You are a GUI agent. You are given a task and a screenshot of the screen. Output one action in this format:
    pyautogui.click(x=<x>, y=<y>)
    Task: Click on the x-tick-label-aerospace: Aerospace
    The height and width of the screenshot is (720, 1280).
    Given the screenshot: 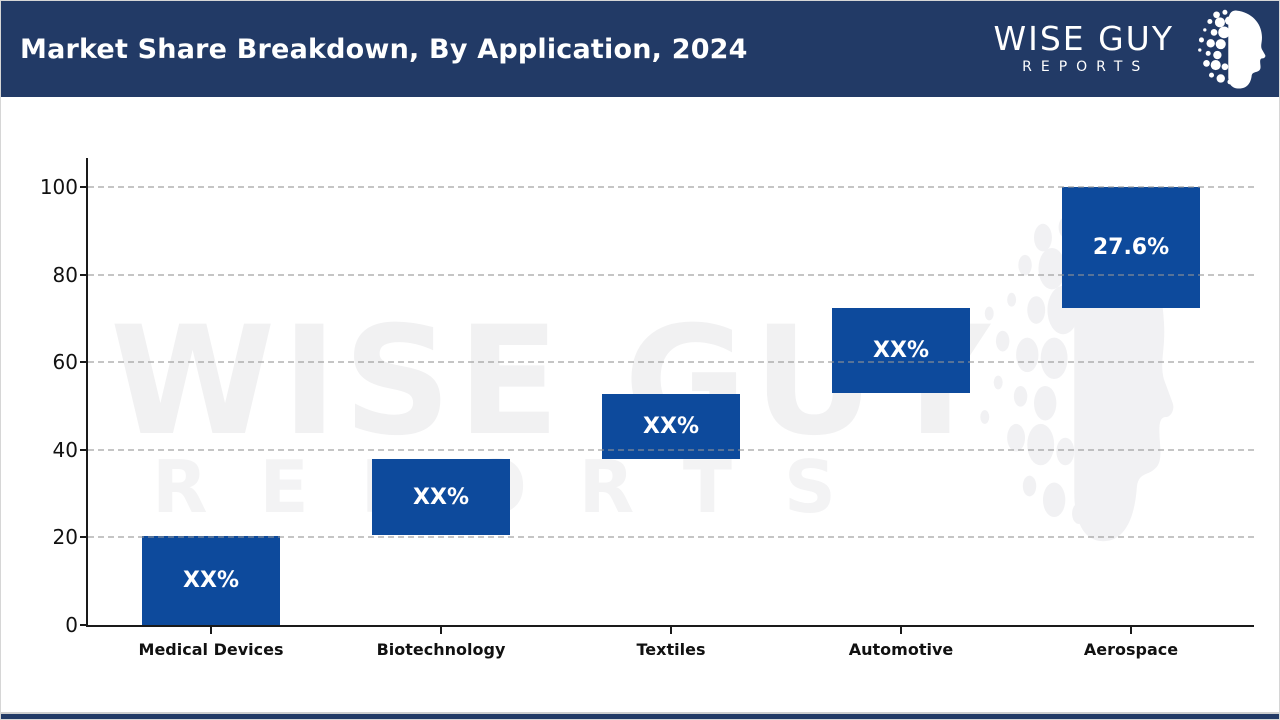 What is the action you would take?
    pyautogui.click(x=1131, y=649)
    